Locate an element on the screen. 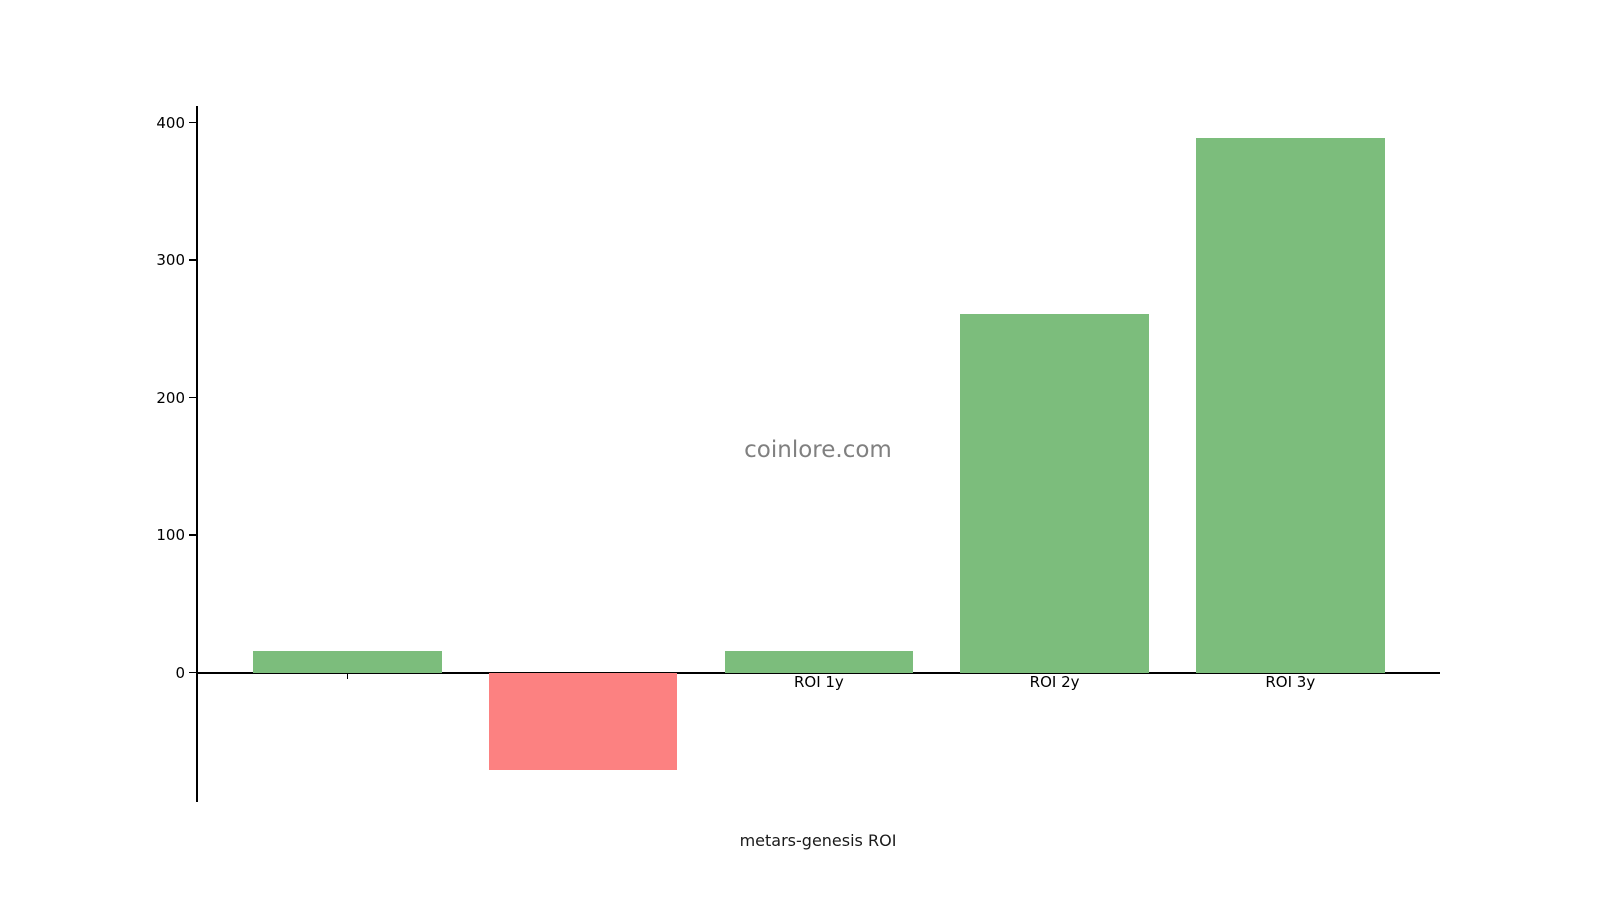  bar-roi-2y is located at coordinates (1054, 493).